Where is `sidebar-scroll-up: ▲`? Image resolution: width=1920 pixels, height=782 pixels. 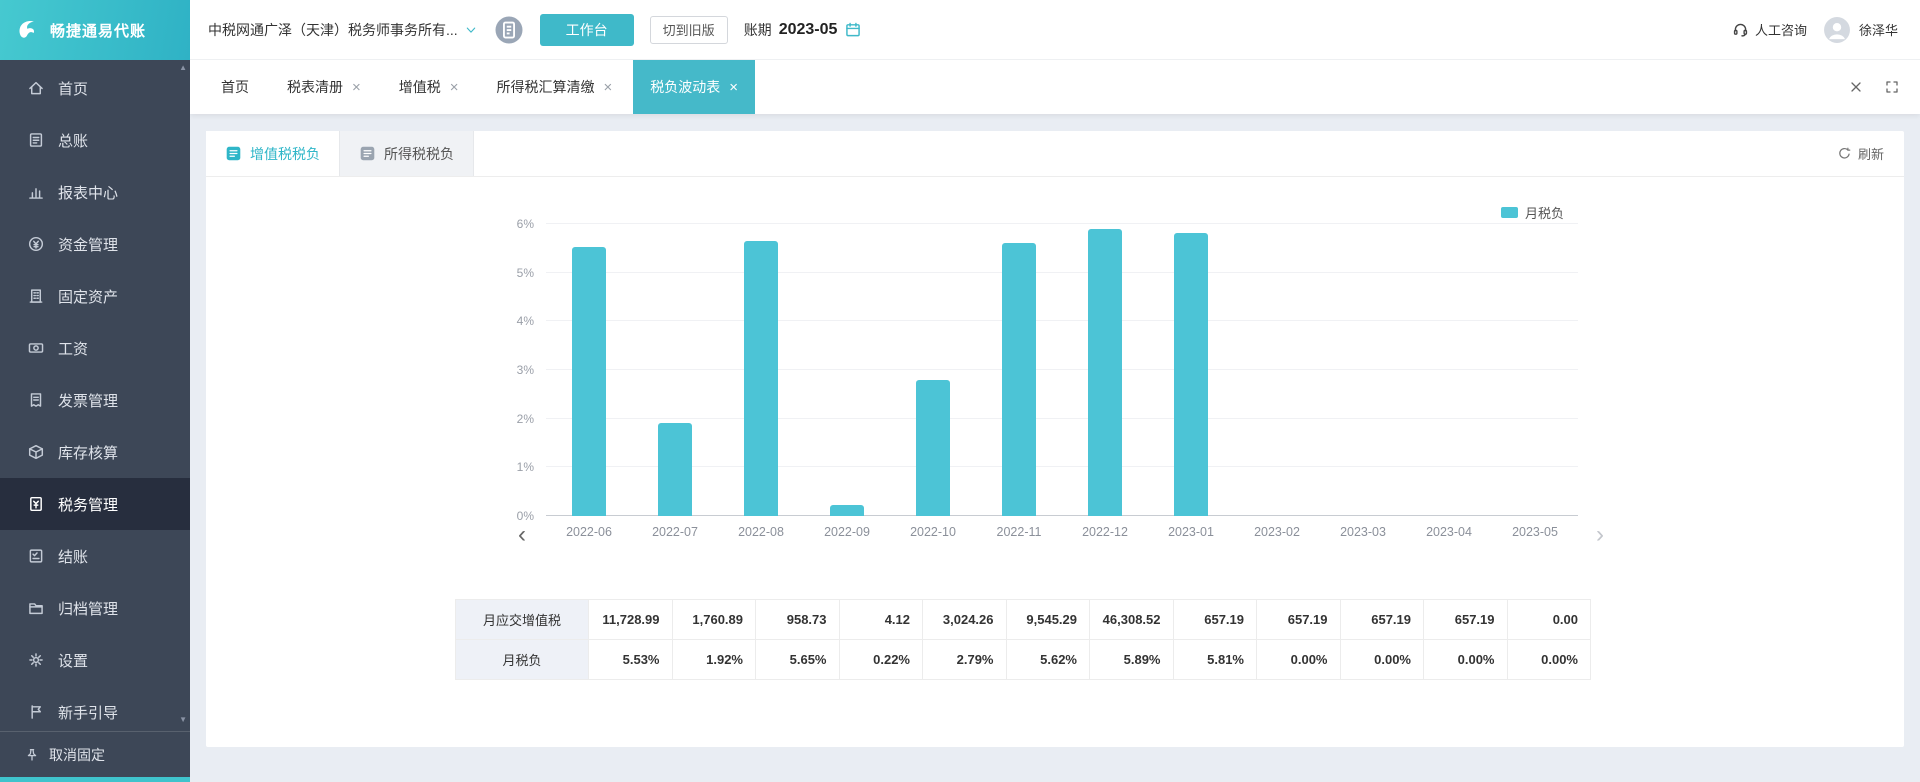 sidebar-scroll-up: ▲ is located at coordinates (183, 67).